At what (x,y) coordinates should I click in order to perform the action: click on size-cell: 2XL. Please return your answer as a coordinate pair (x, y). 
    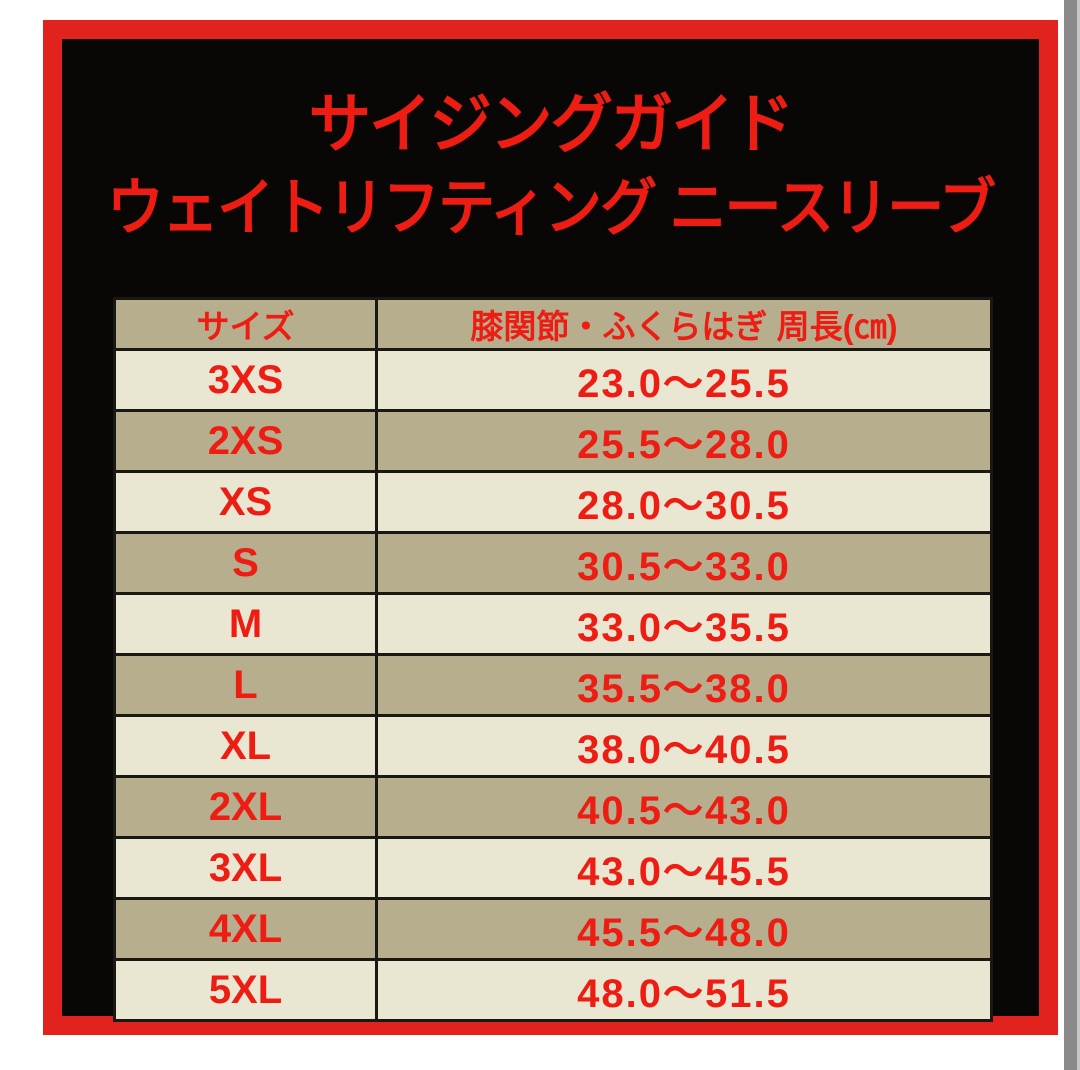
    Looking at the image, I should click on (245, 807).